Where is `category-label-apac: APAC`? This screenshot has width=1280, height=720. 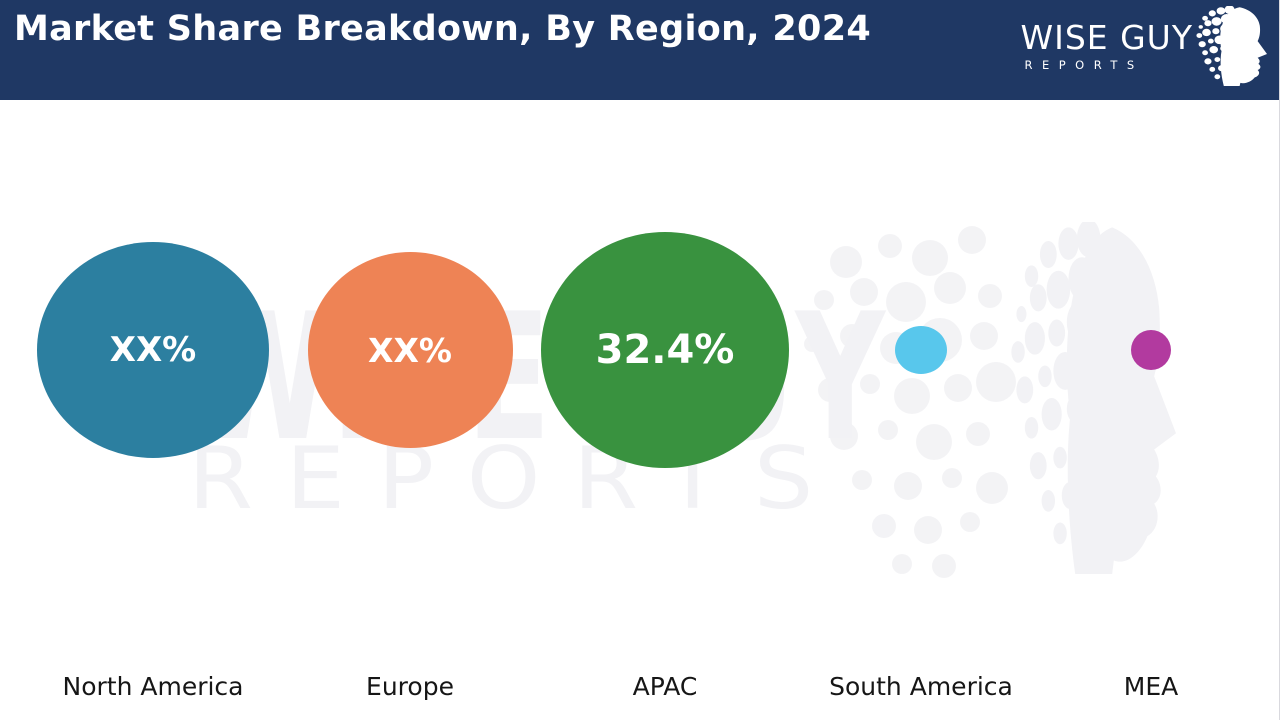
category-label-apac: APAC is located at coordinates (665, 686).